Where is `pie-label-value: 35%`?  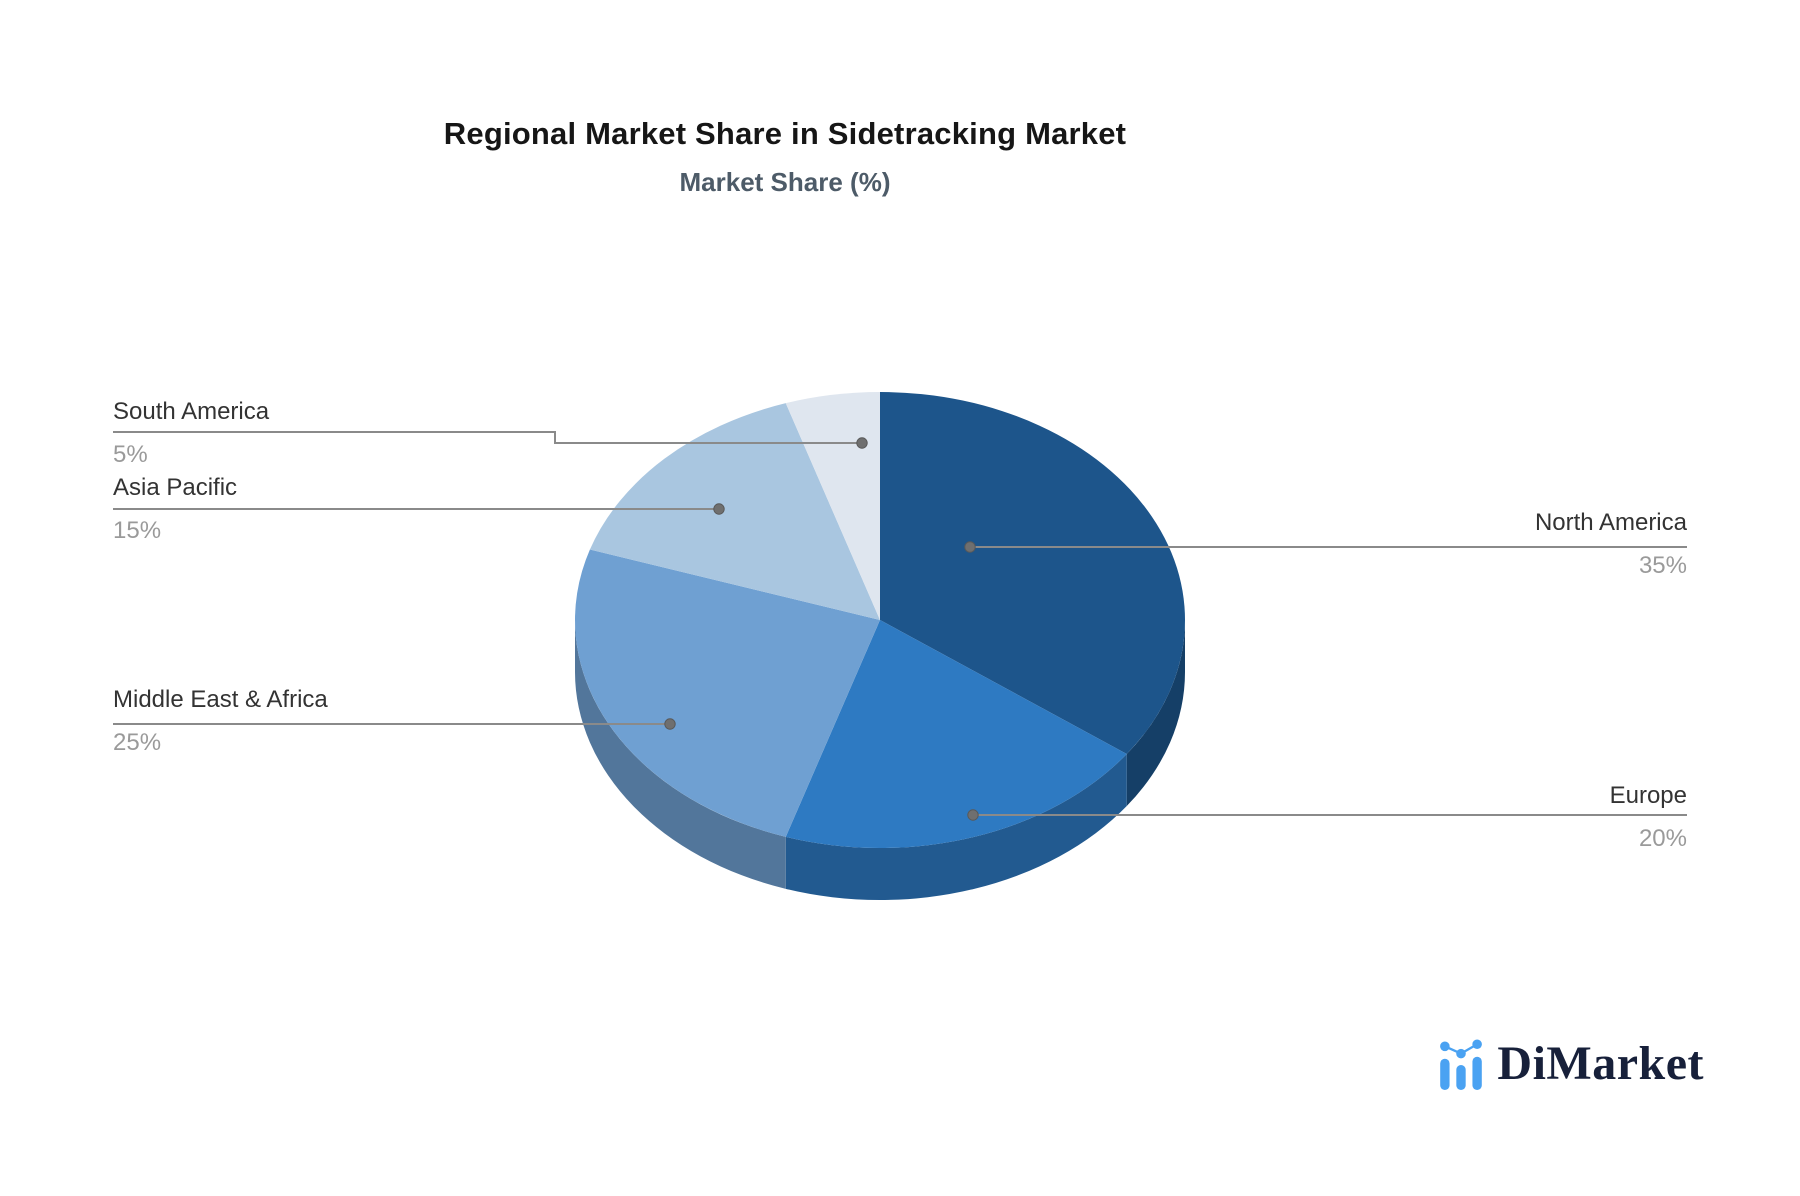 pie-label-value: 35% is located at coordinates (1662, 565).